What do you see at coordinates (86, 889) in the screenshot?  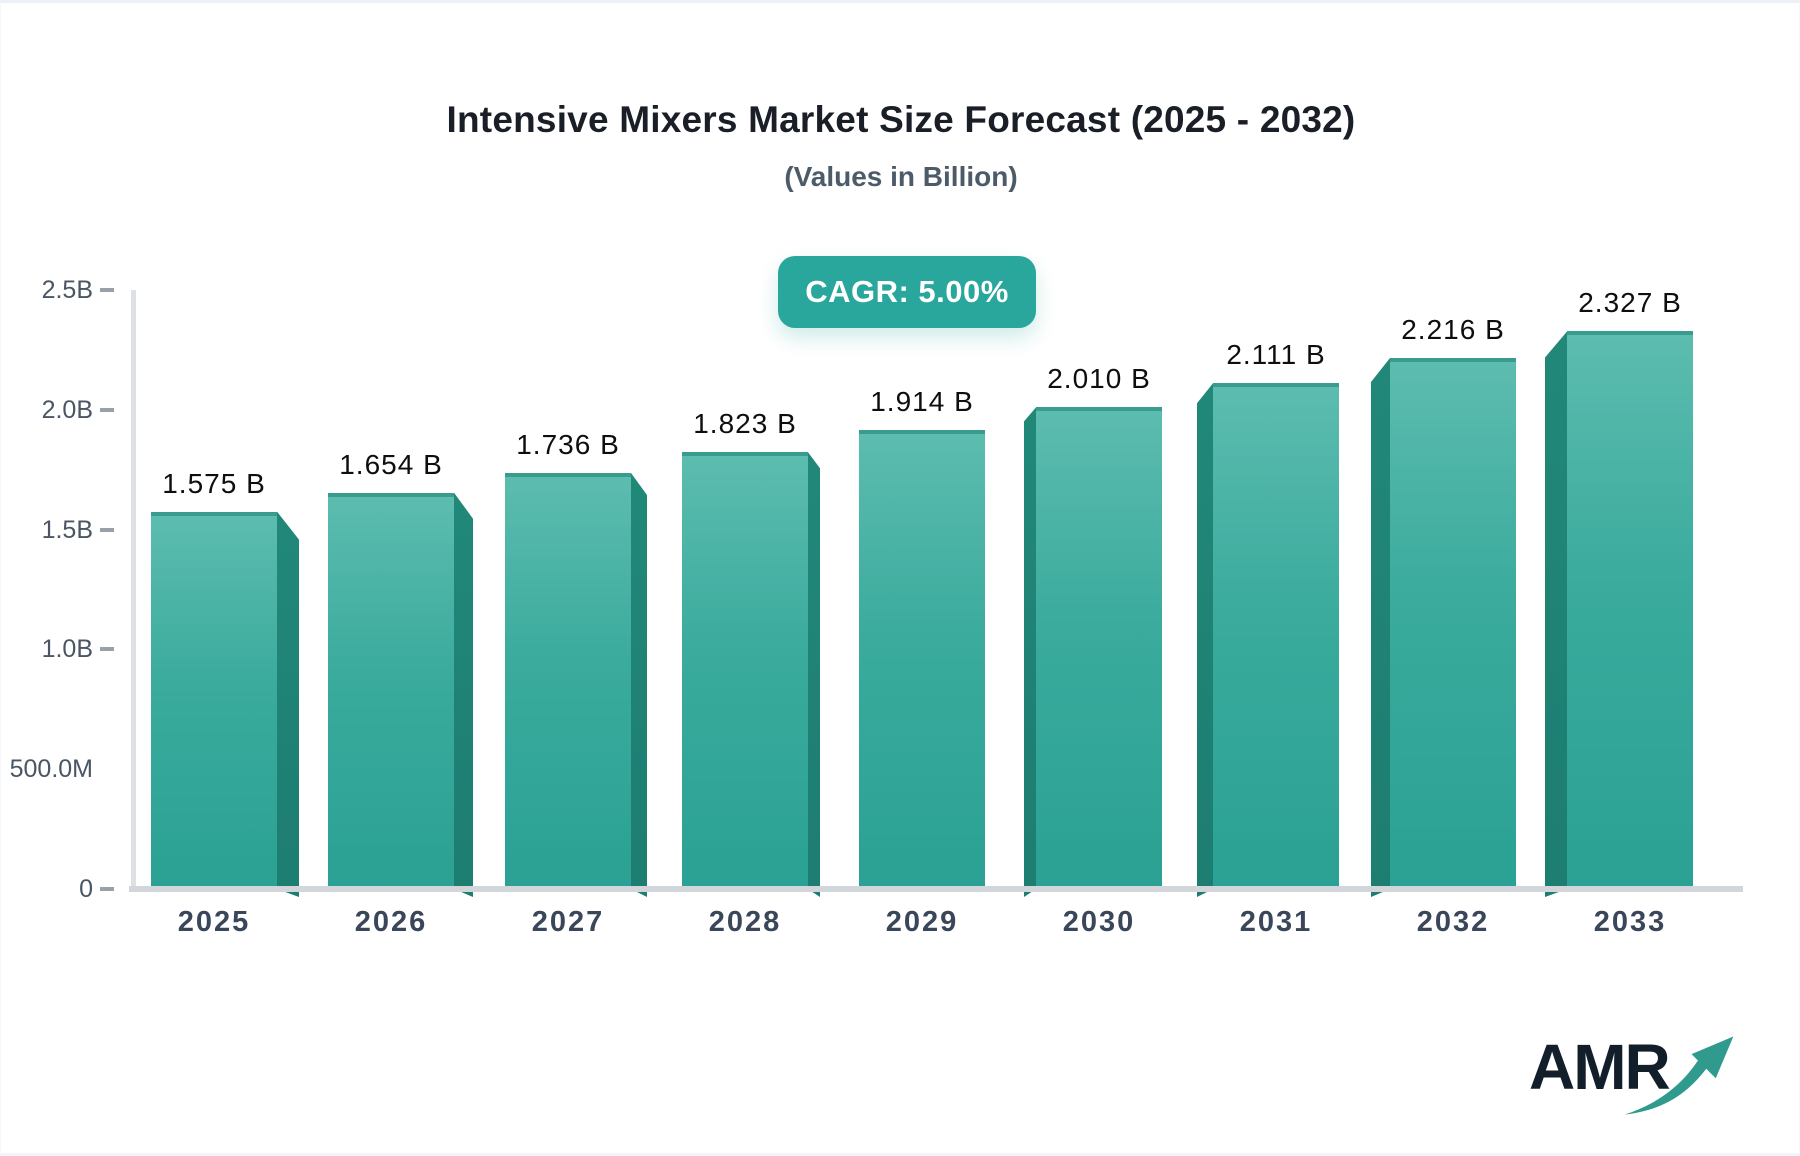 I see `y-axis-tick-label: 0` at bounding box center [86, 889].